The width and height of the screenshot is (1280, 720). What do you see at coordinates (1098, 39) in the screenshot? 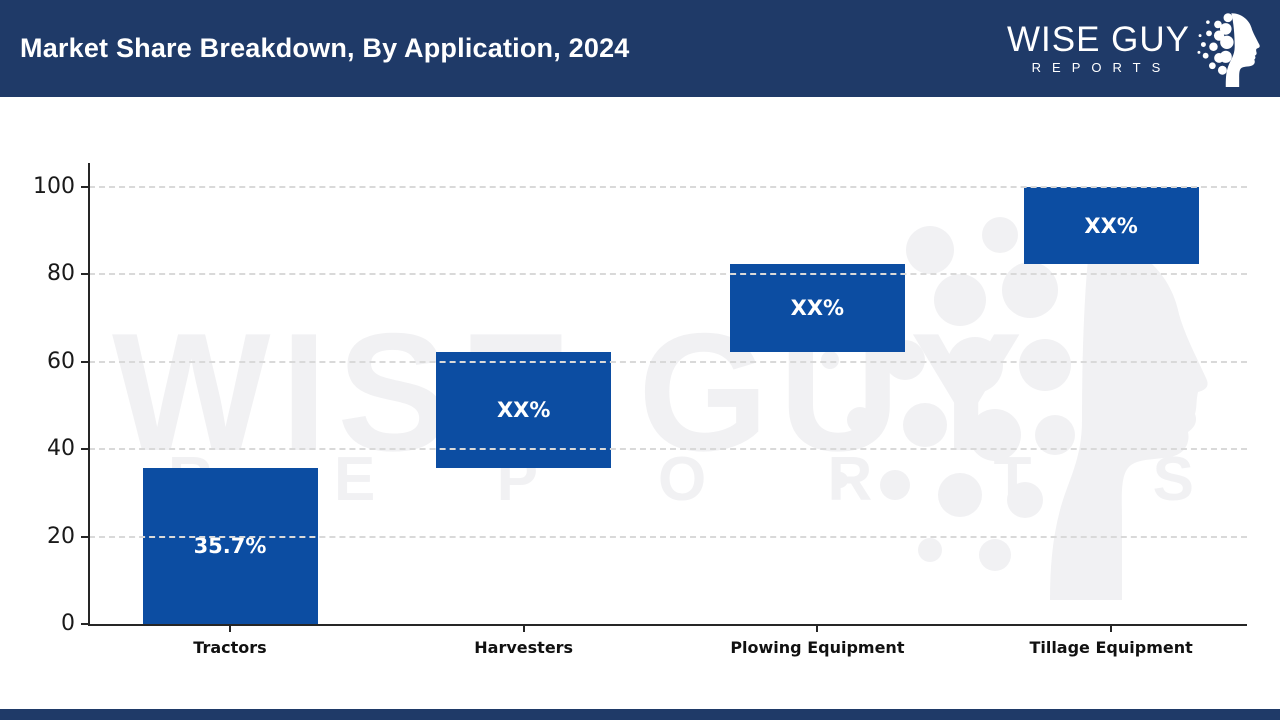
I see `logo-wiseguy-text: WISE GUY` at bounding box center [1098, 39].